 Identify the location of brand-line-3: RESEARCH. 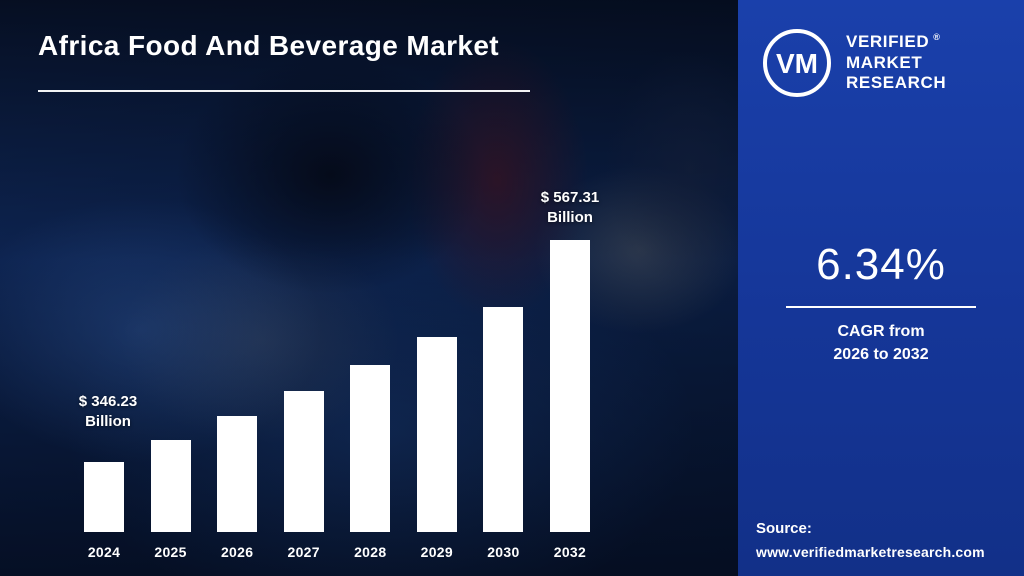
(896, 83).